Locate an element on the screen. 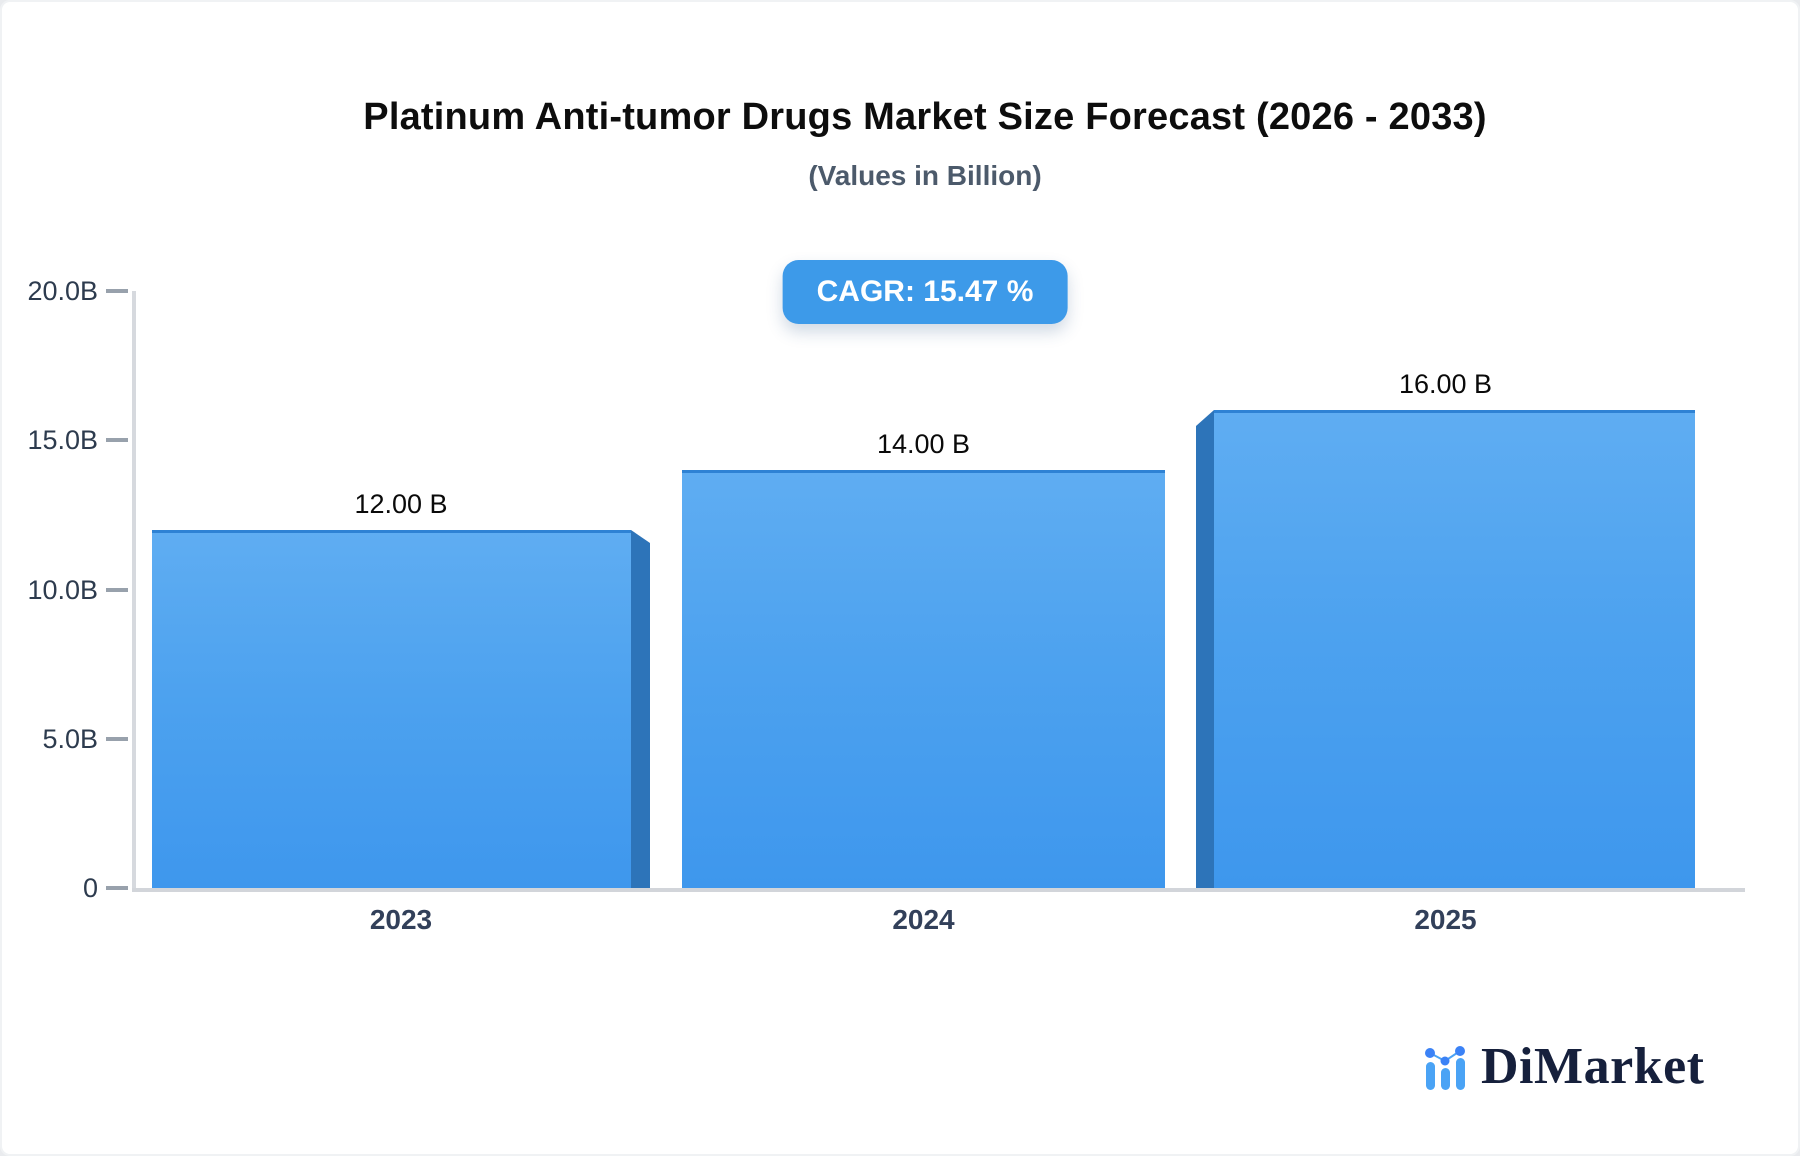 The image size is (1800, 1156). cagr-badge: CAGR: 15.47 % is located at coordinates (925, 292).